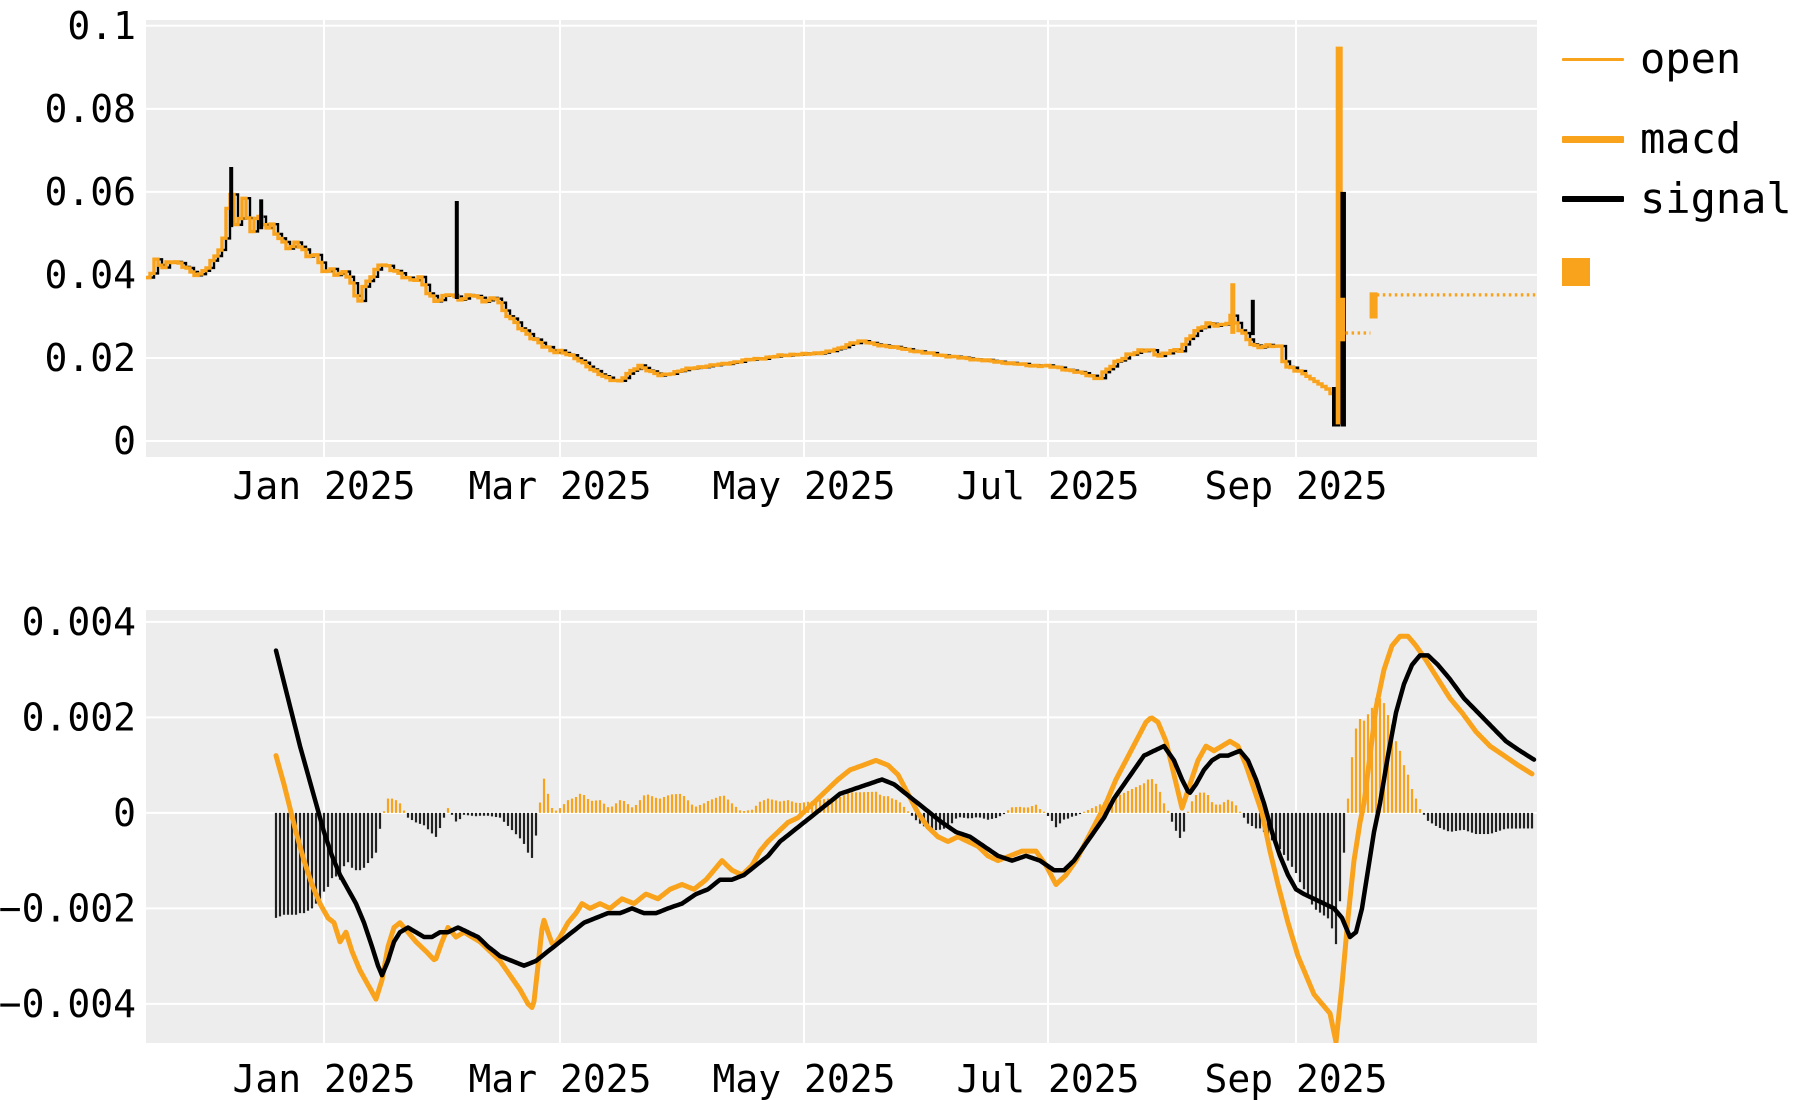 The image size is (1800, 1100). I want to click on legend-label-macd: macd, so click(1691, 138).